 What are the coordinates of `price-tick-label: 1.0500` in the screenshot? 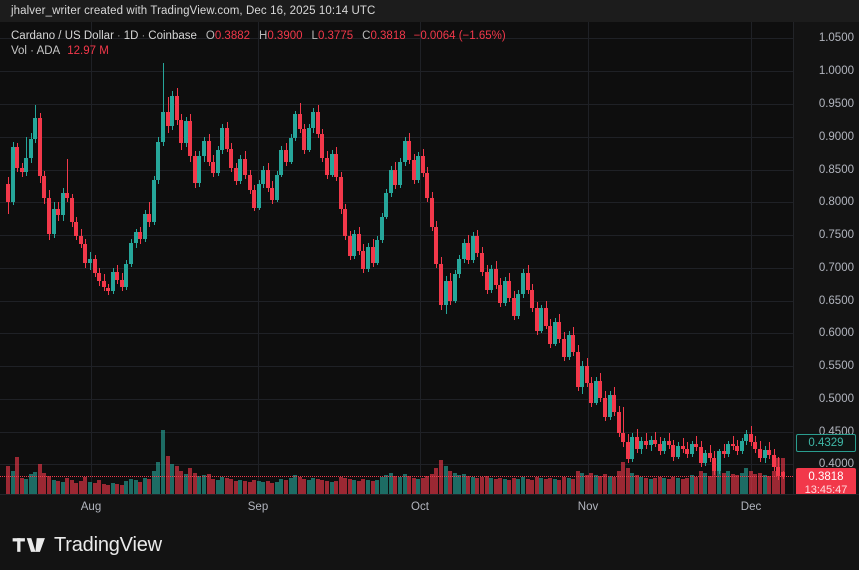 It's located at (836, 38).